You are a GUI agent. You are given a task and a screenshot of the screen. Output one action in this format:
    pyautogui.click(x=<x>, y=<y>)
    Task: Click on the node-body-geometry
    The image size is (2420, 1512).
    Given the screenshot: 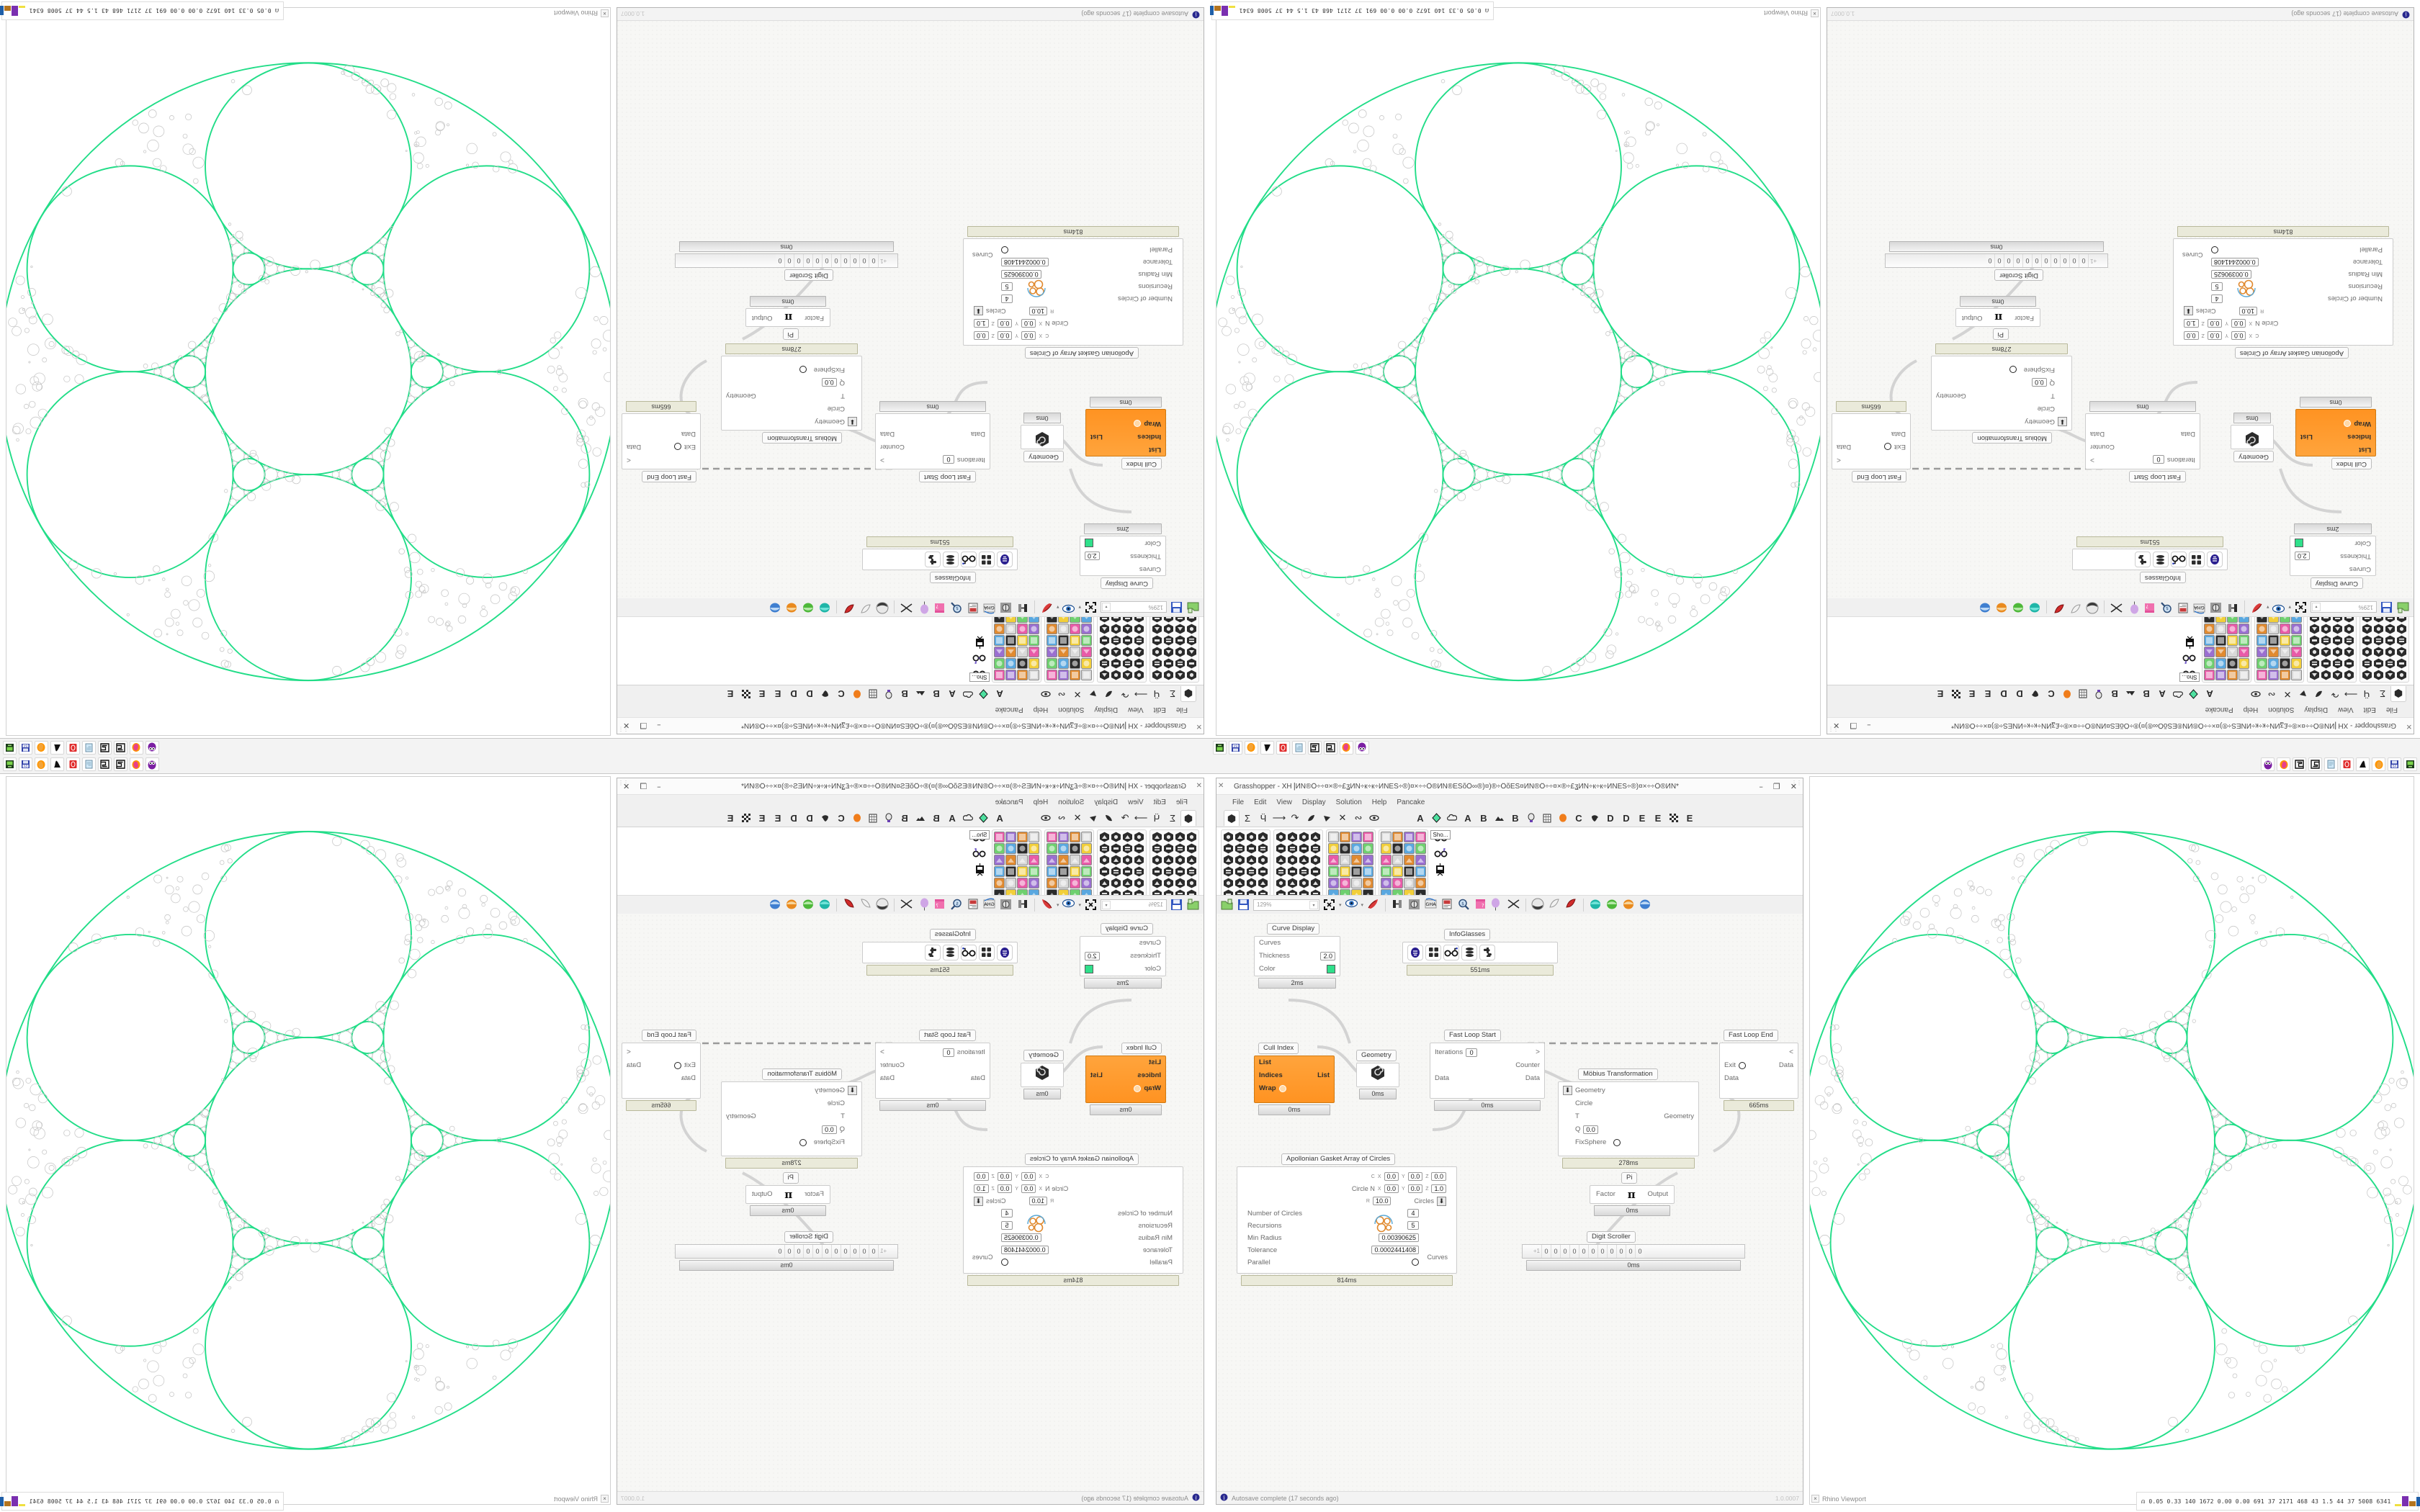 What is the action you would take?
    pyautogui.click(x=2252, y=437)
    